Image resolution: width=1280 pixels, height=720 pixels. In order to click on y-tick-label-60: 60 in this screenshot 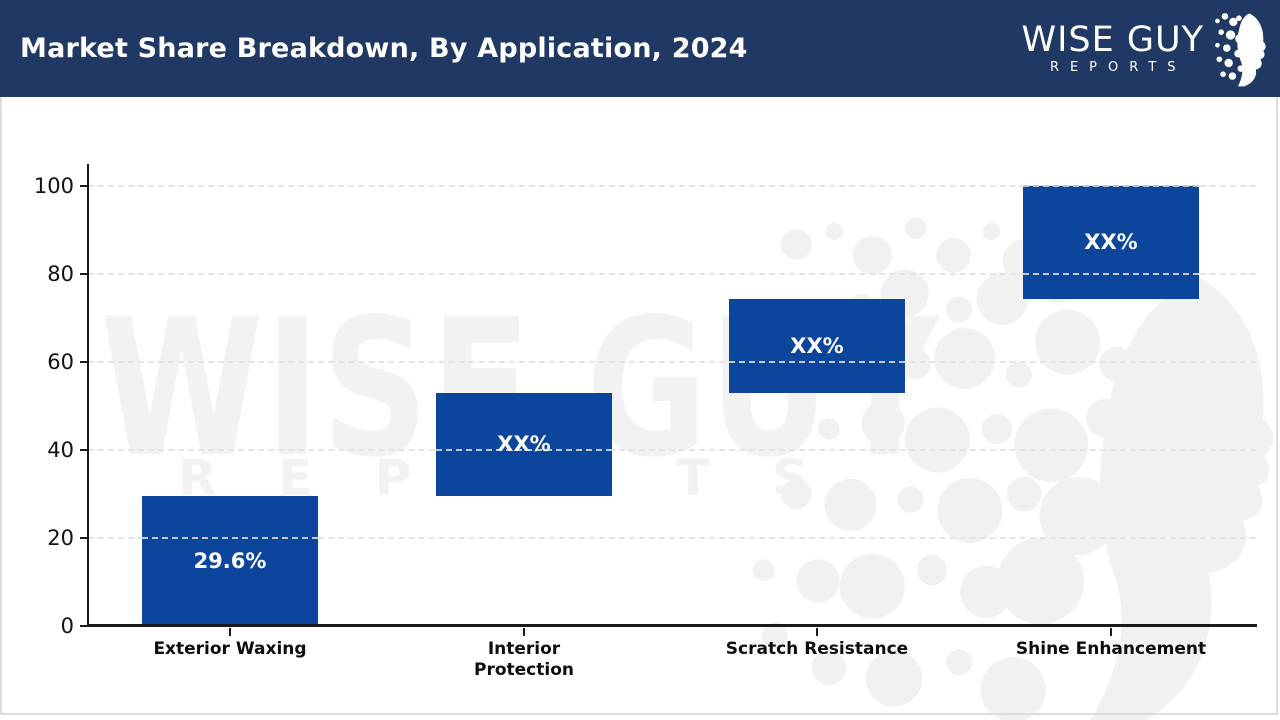, I will do `click(60, 362)`.